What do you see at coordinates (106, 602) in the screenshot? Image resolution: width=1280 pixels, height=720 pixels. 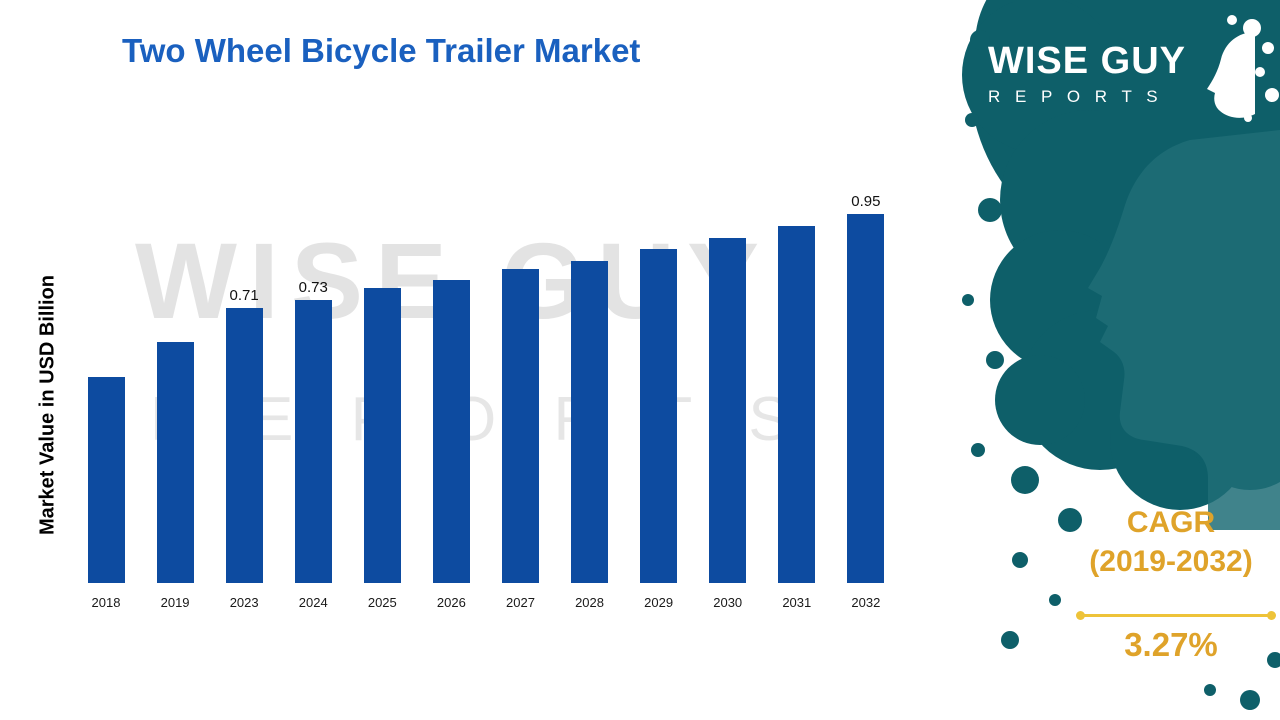 I see `x-tick-2018: 2018` at bounding box center [106, 602].